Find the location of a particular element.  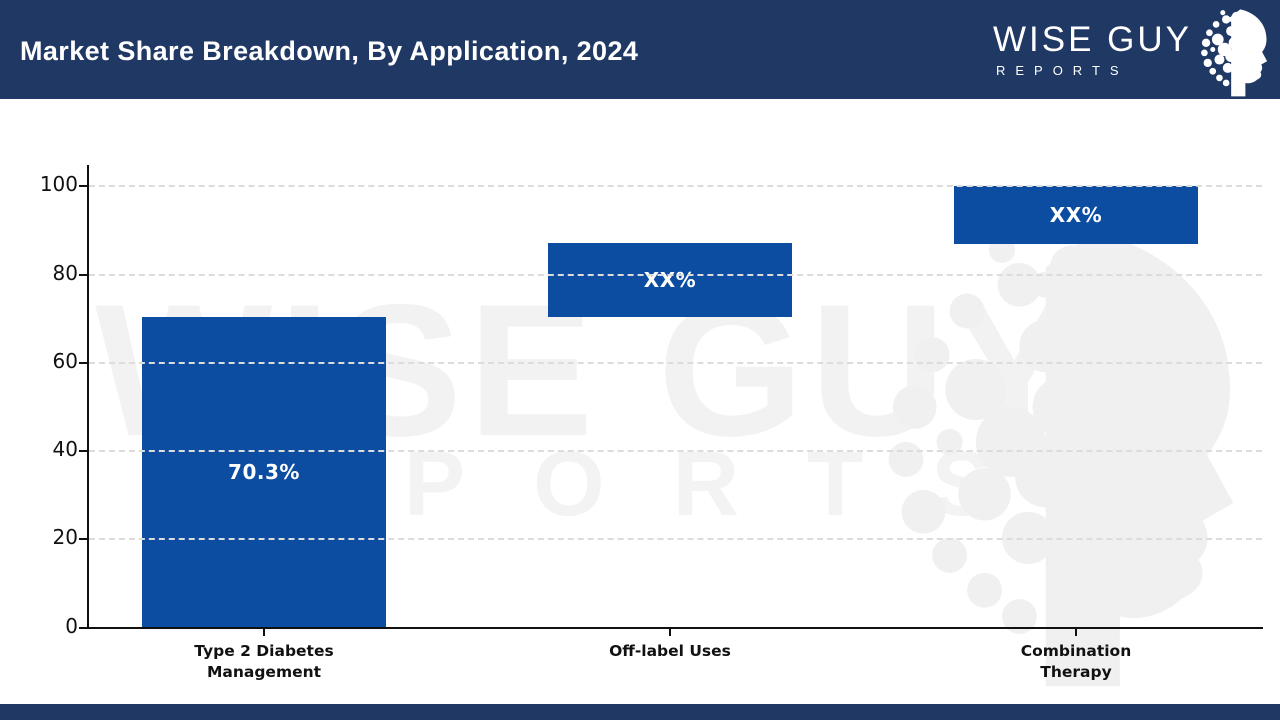

footer-bar is located at coordinates (640, 712).